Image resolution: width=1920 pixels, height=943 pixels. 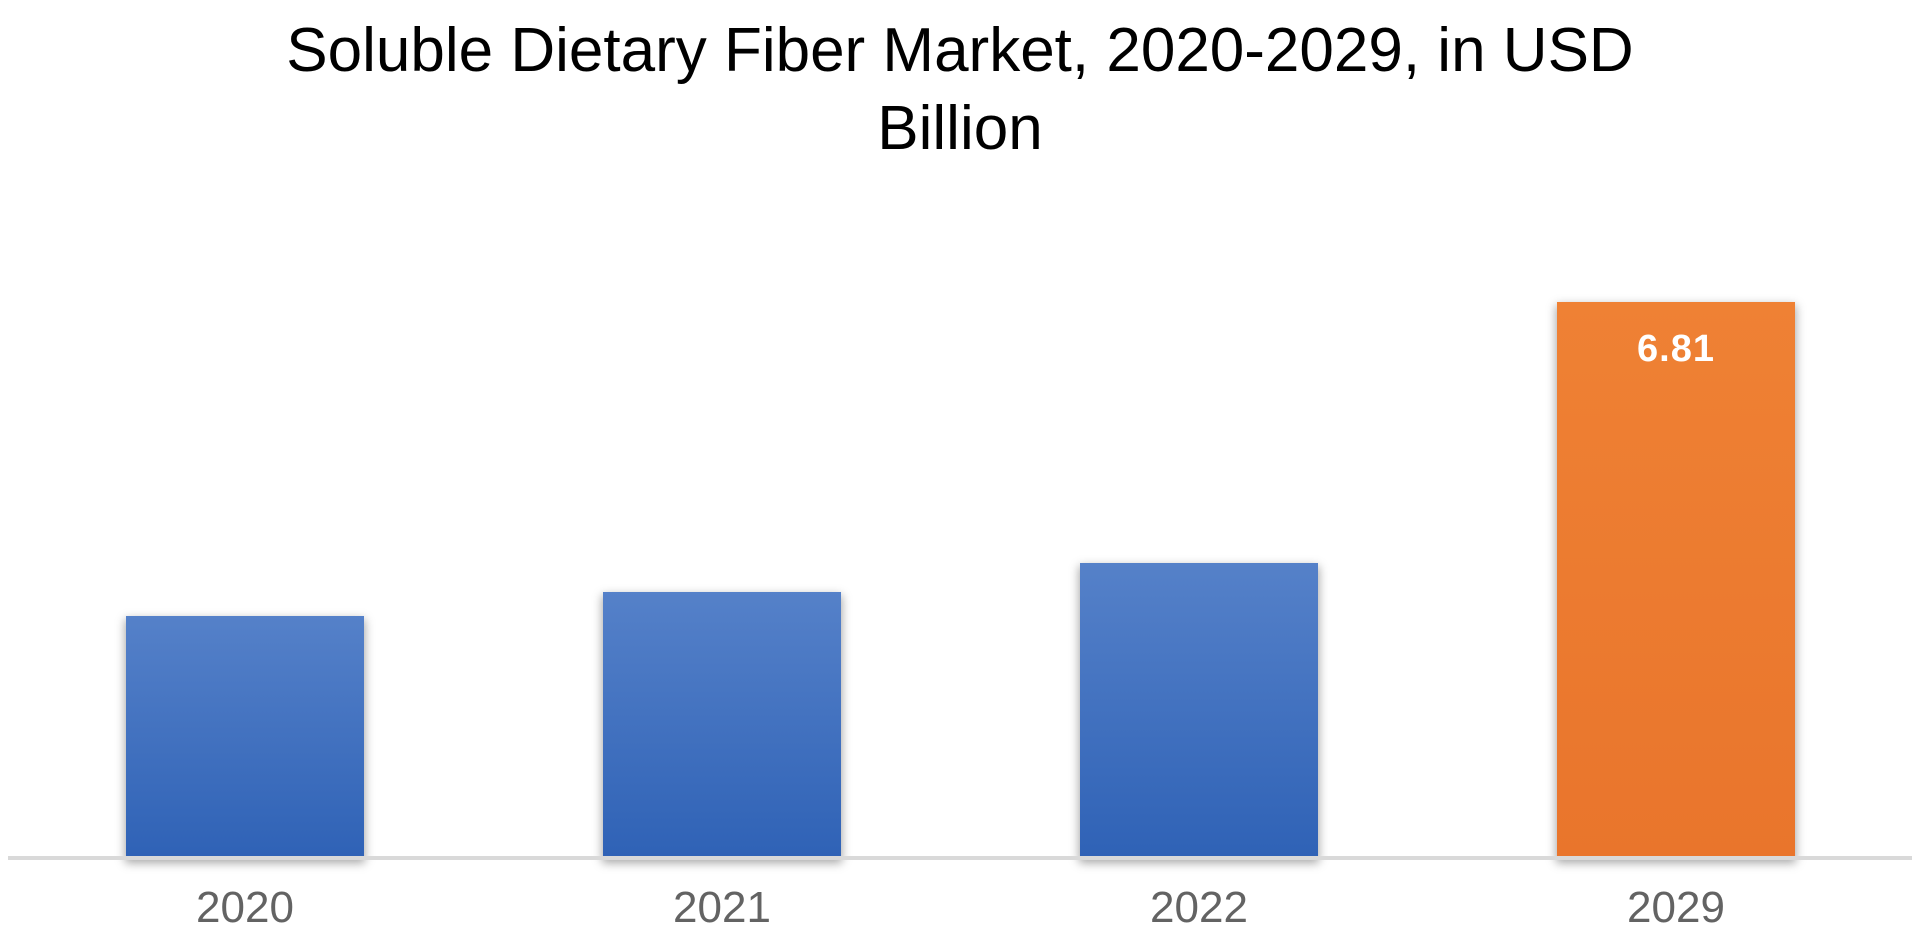 What do you see at coordinates (1676, 580) in the screenshot?
I see `bar-2029: 6.81` at bounding box center [1676, 580].